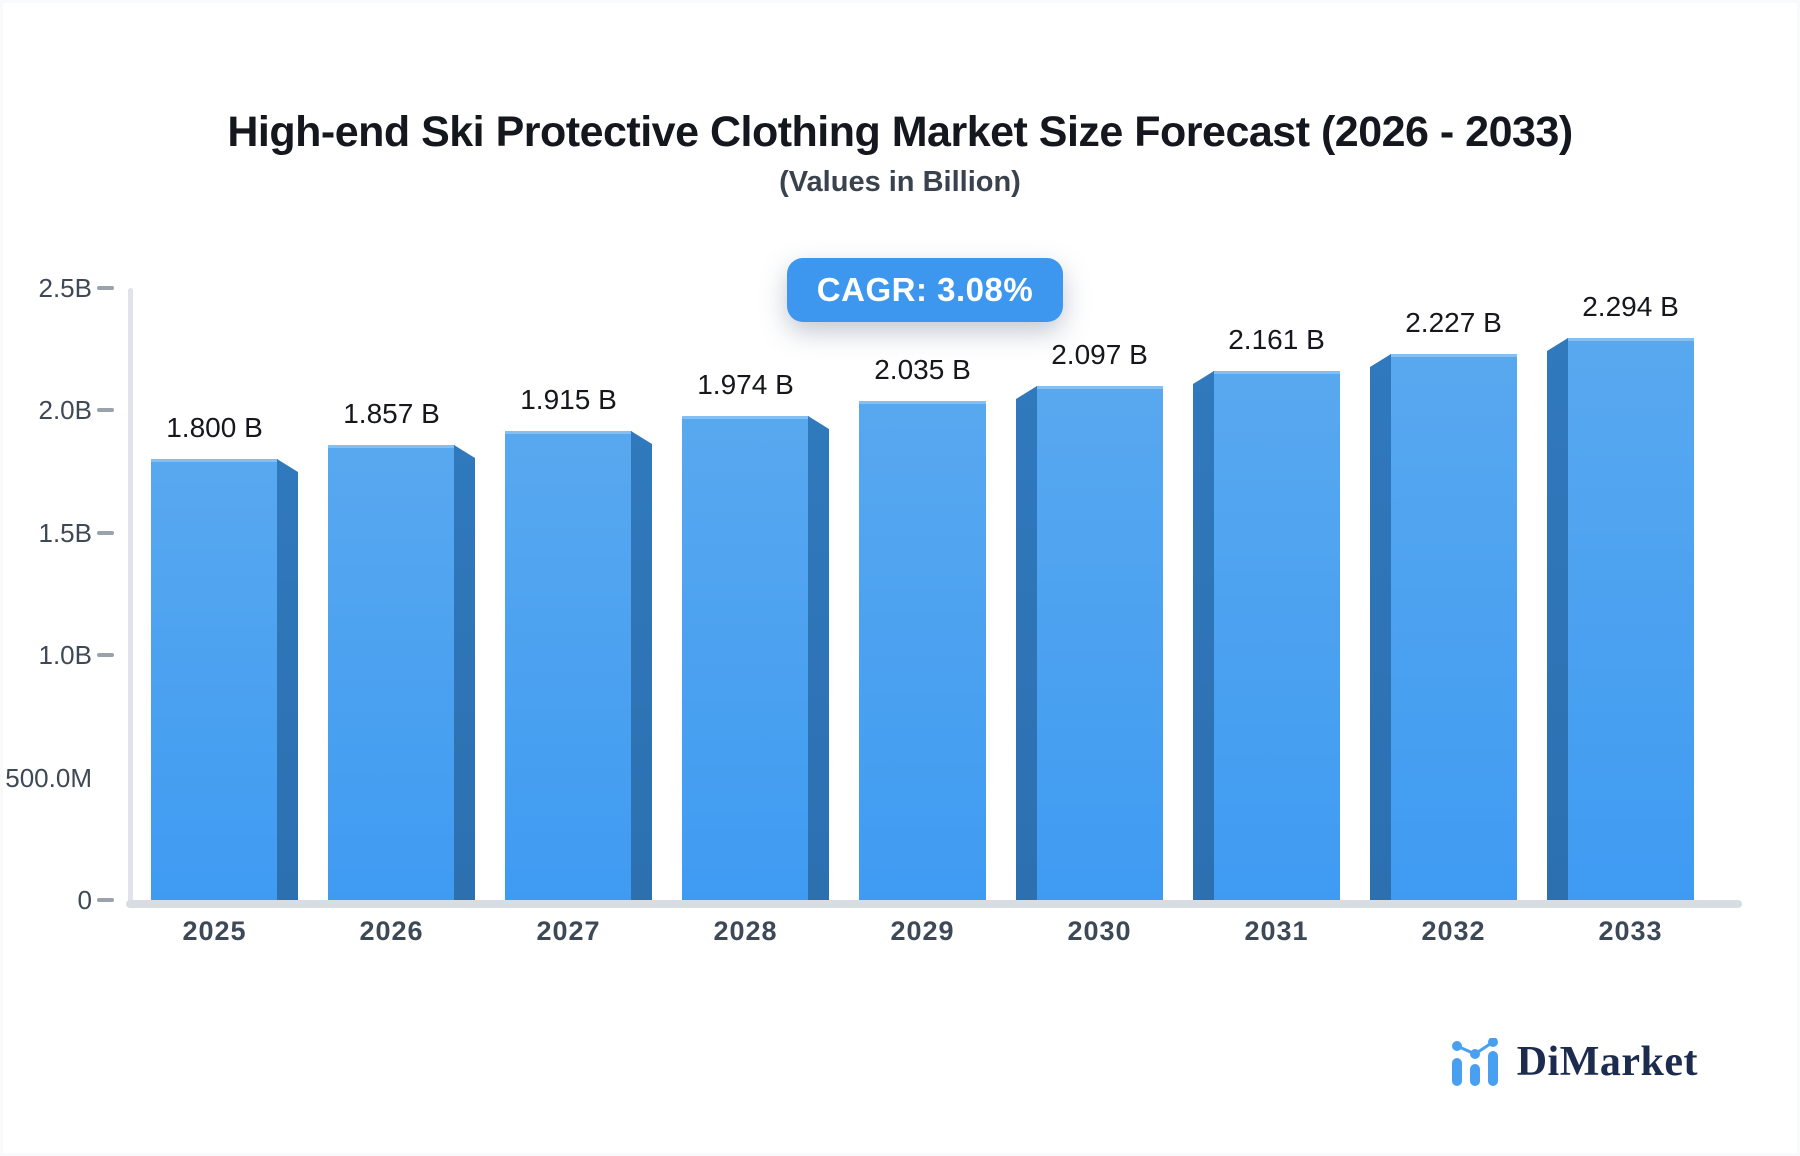  Describe the element at coordinates (1276, 635) in the screenshot. I see `bar-2031` at that location.